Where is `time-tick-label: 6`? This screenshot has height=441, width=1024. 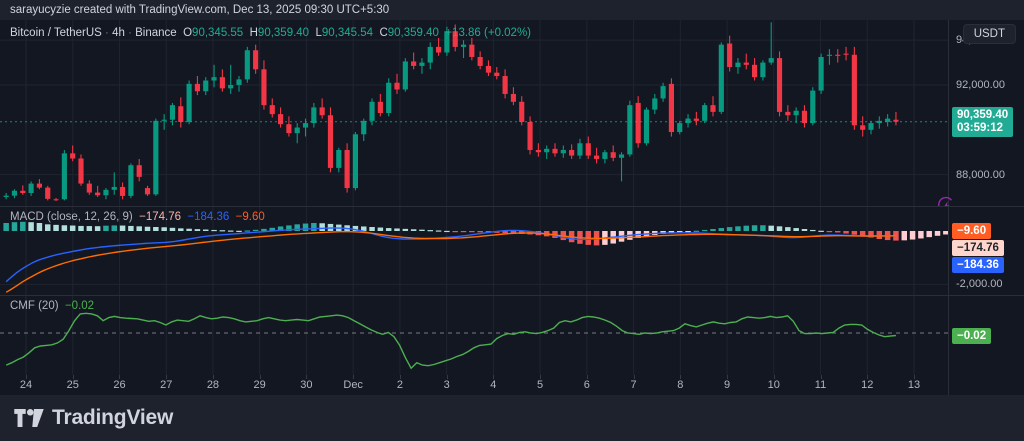
time-tick-label: 6 is located at coordinates (586, 385).